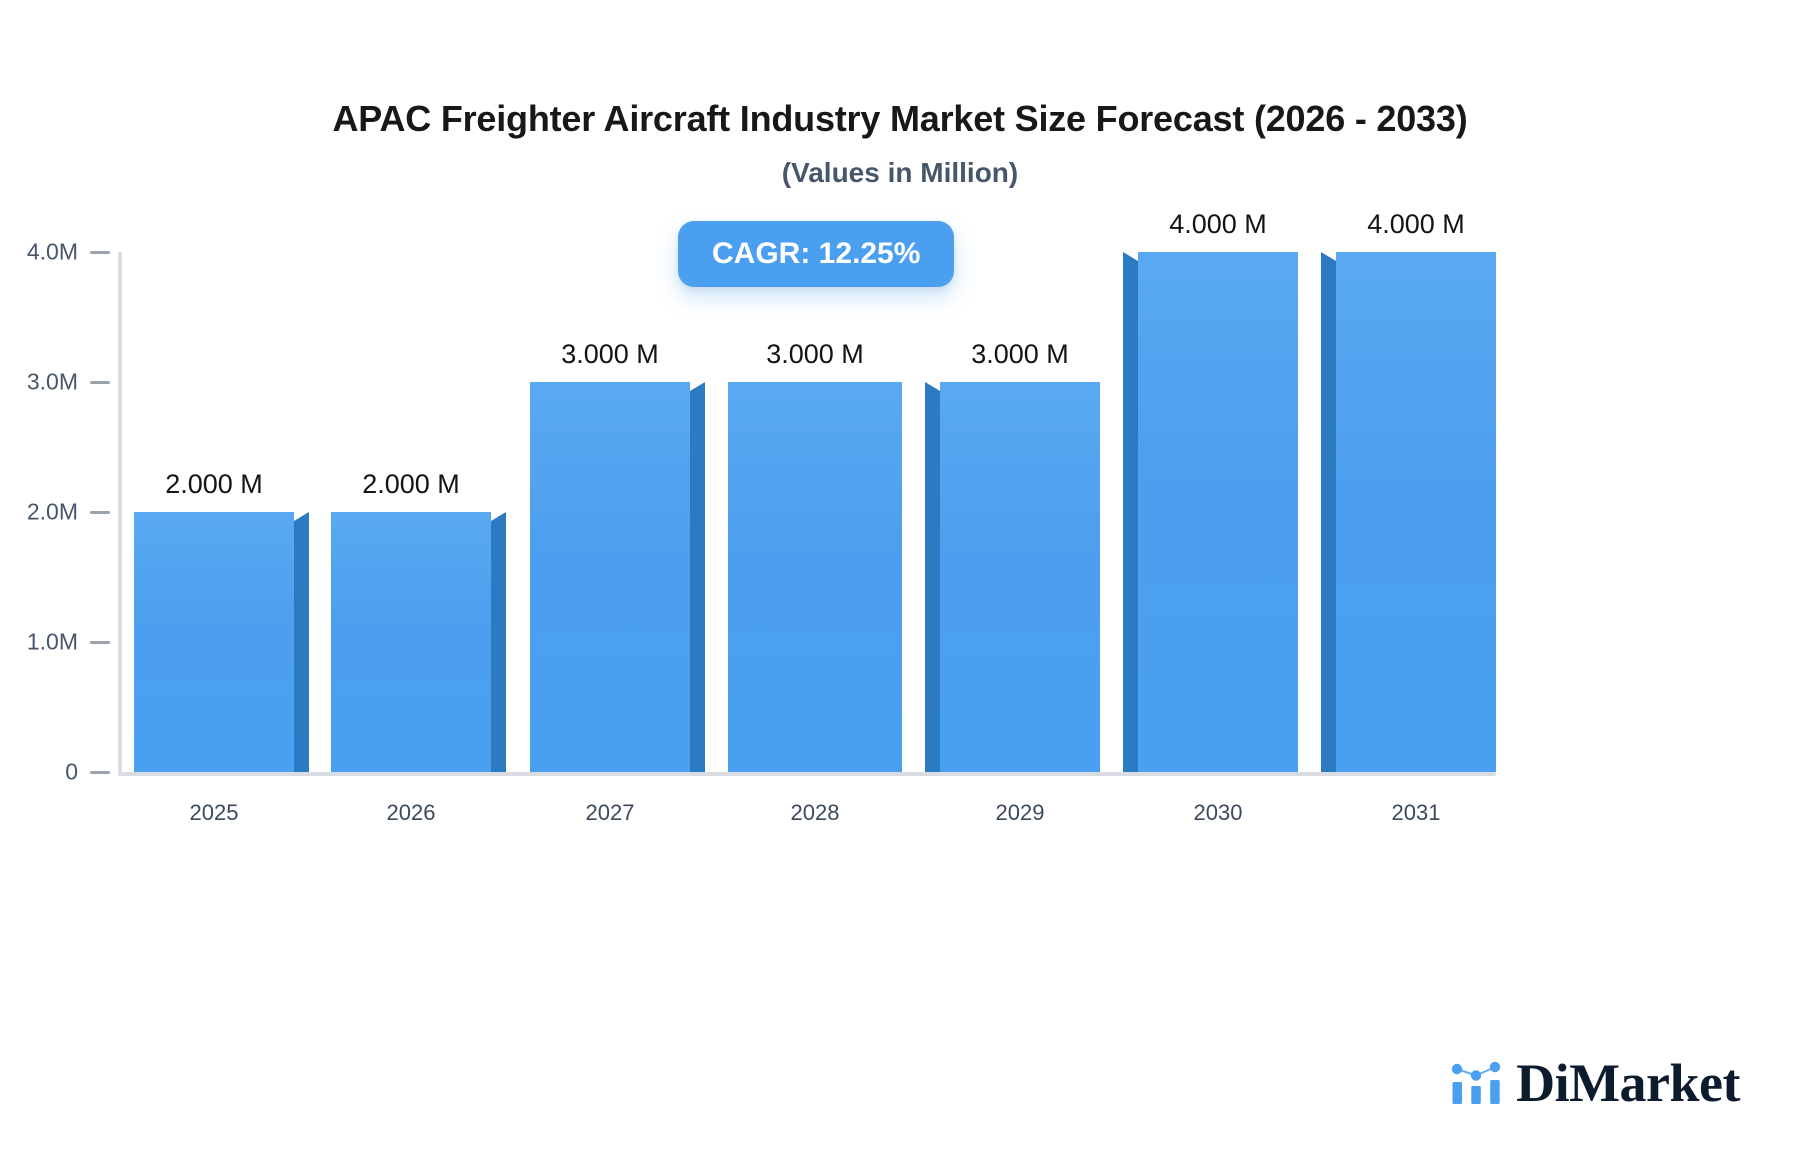  What do you see at coordinates (214, 812) in the screenshot?
I see `x-axis-label-2025: 2025` at bounding box center [214, 812].